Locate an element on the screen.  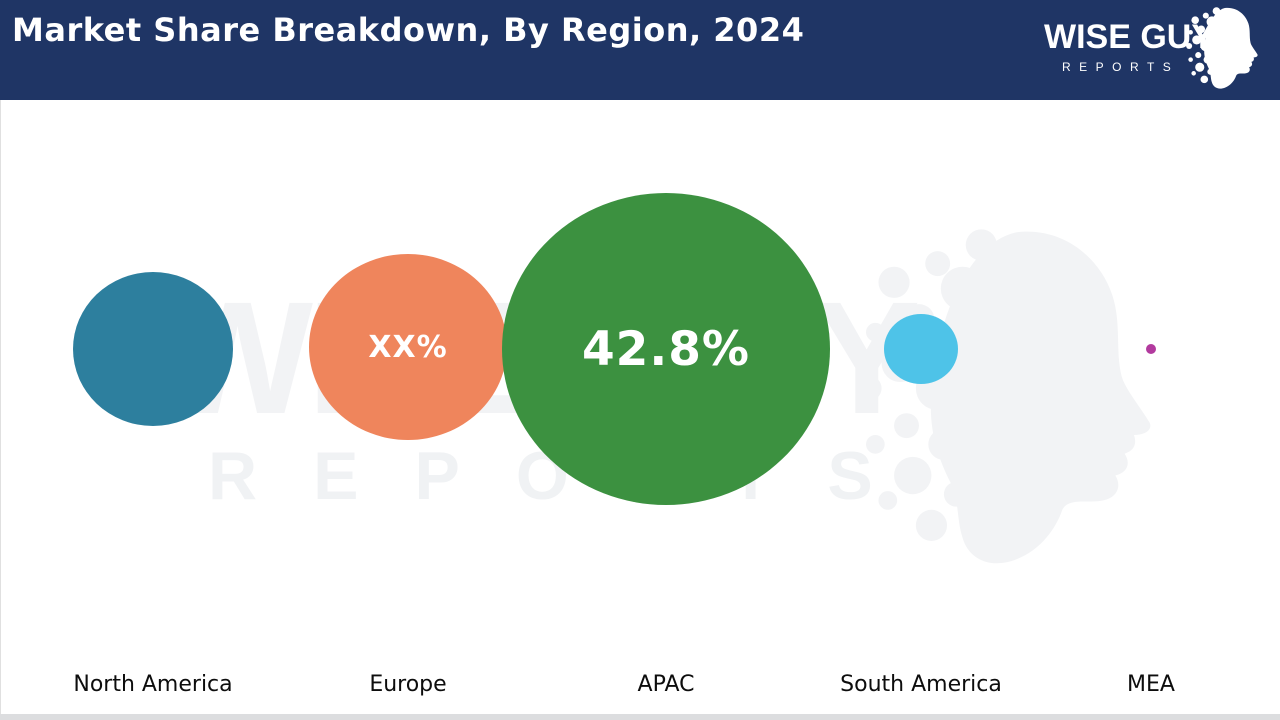
bubble-europe: XX% is located at coordinates (408, 347).